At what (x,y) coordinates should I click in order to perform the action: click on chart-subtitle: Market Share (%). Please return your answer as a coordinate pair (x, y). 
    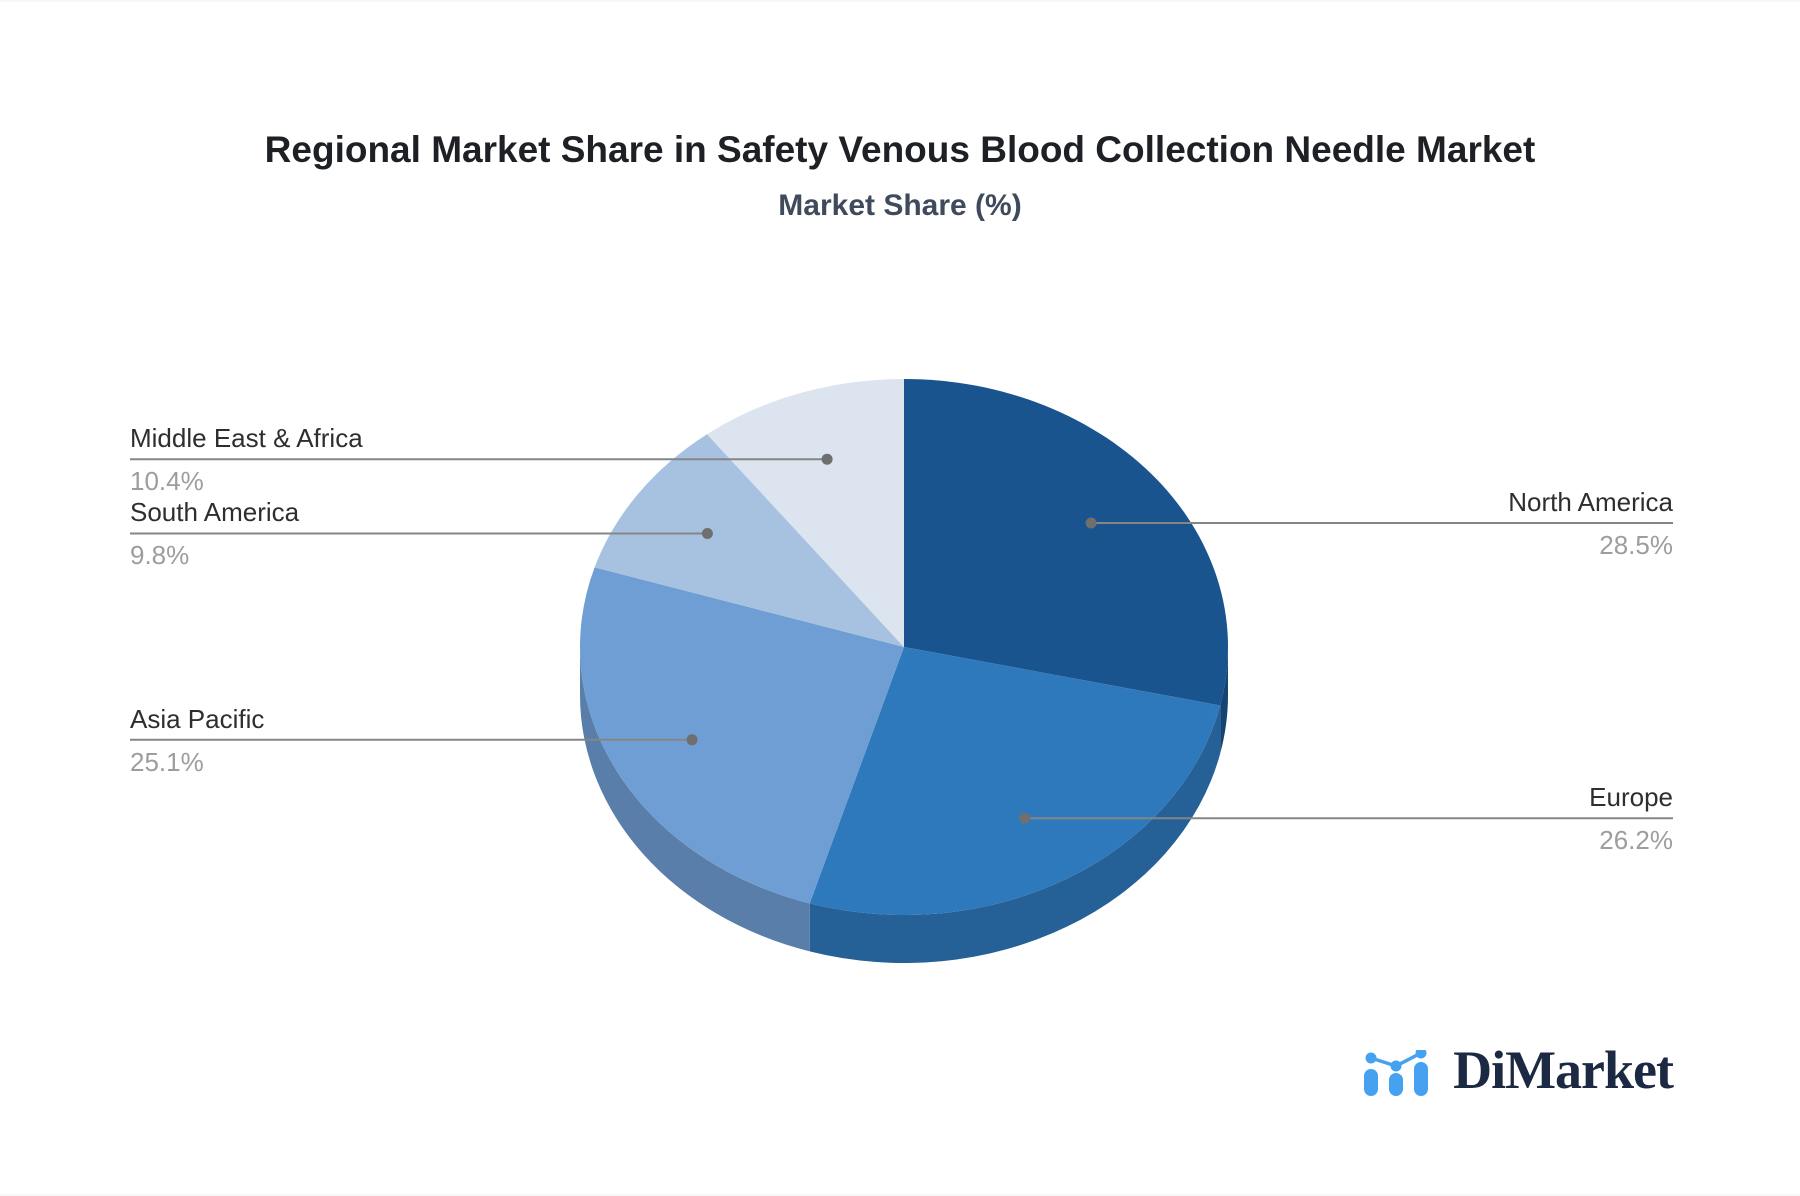
    Looking at the image, I should click on (900, 205).